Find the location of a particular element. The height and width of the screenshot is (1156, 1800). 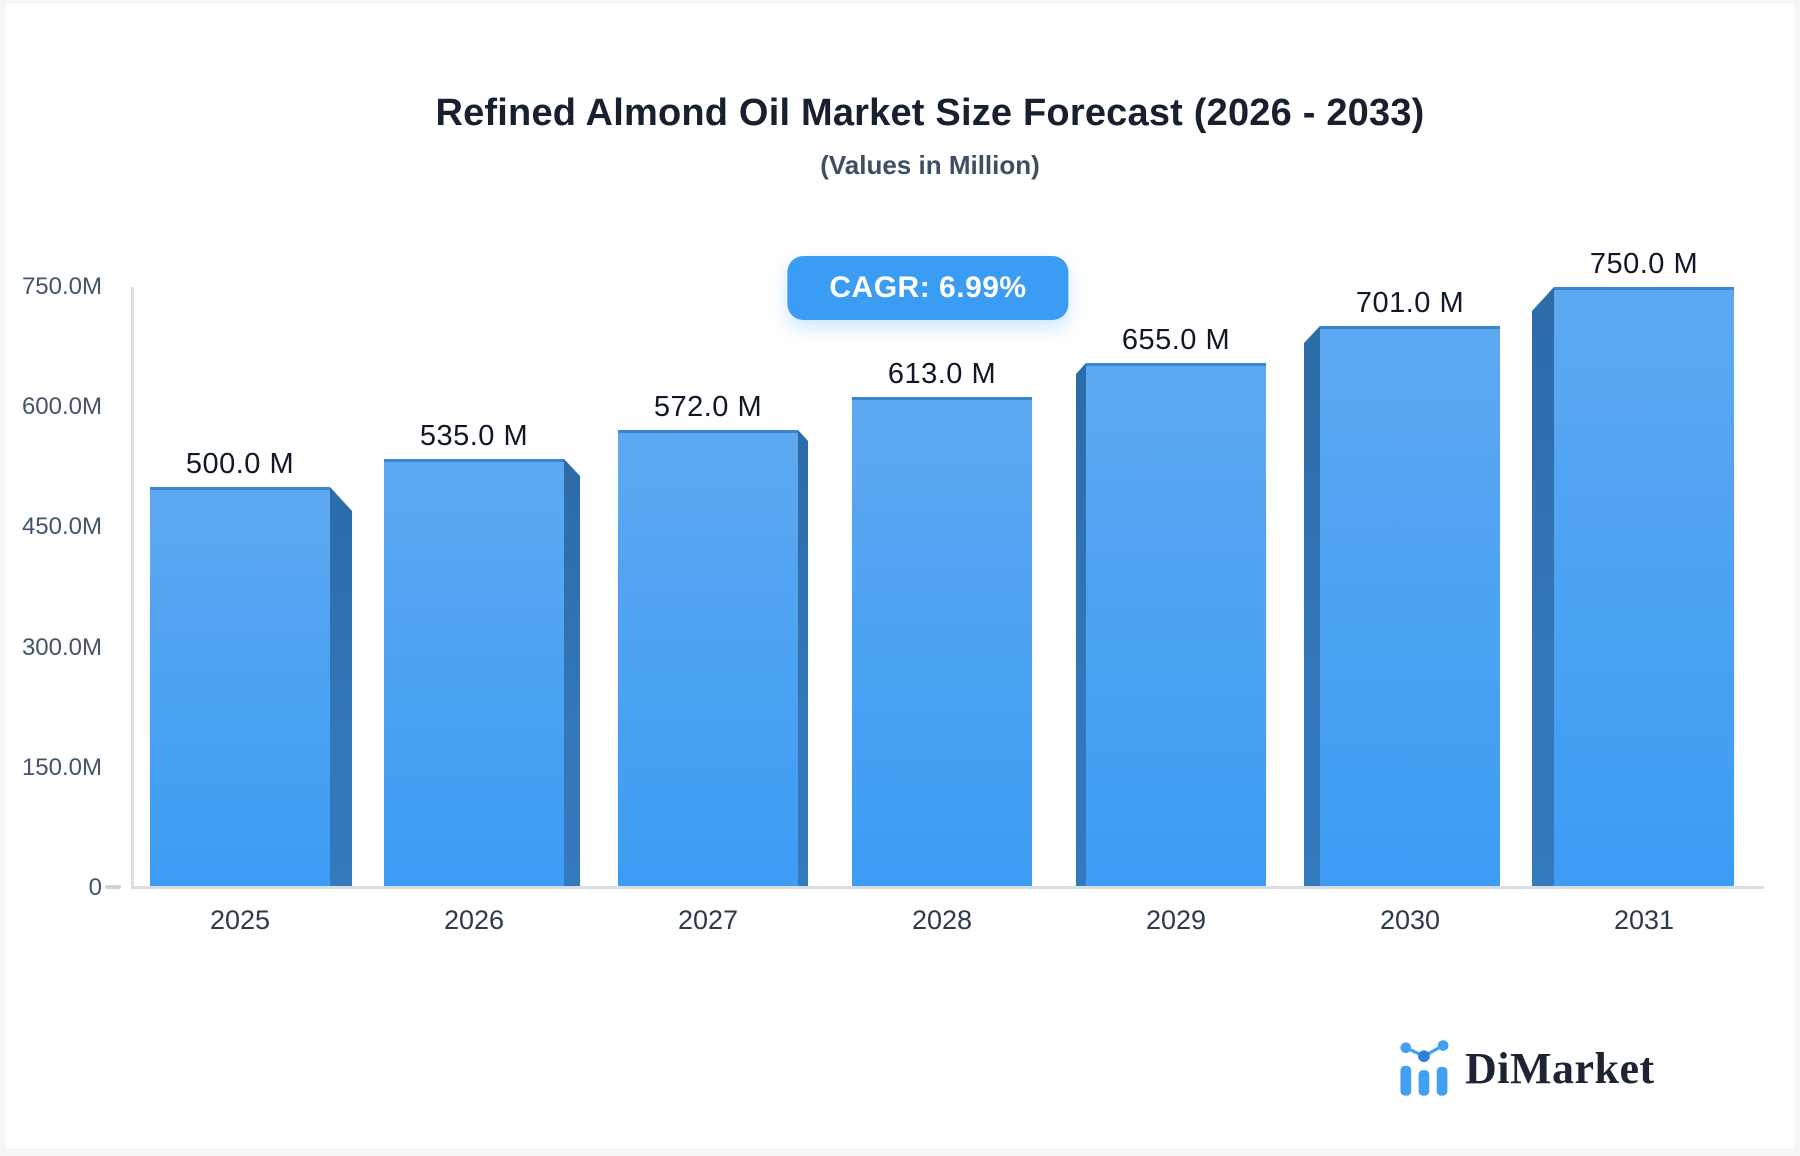

zero-tick-dash is located at coordinates (113, 887).